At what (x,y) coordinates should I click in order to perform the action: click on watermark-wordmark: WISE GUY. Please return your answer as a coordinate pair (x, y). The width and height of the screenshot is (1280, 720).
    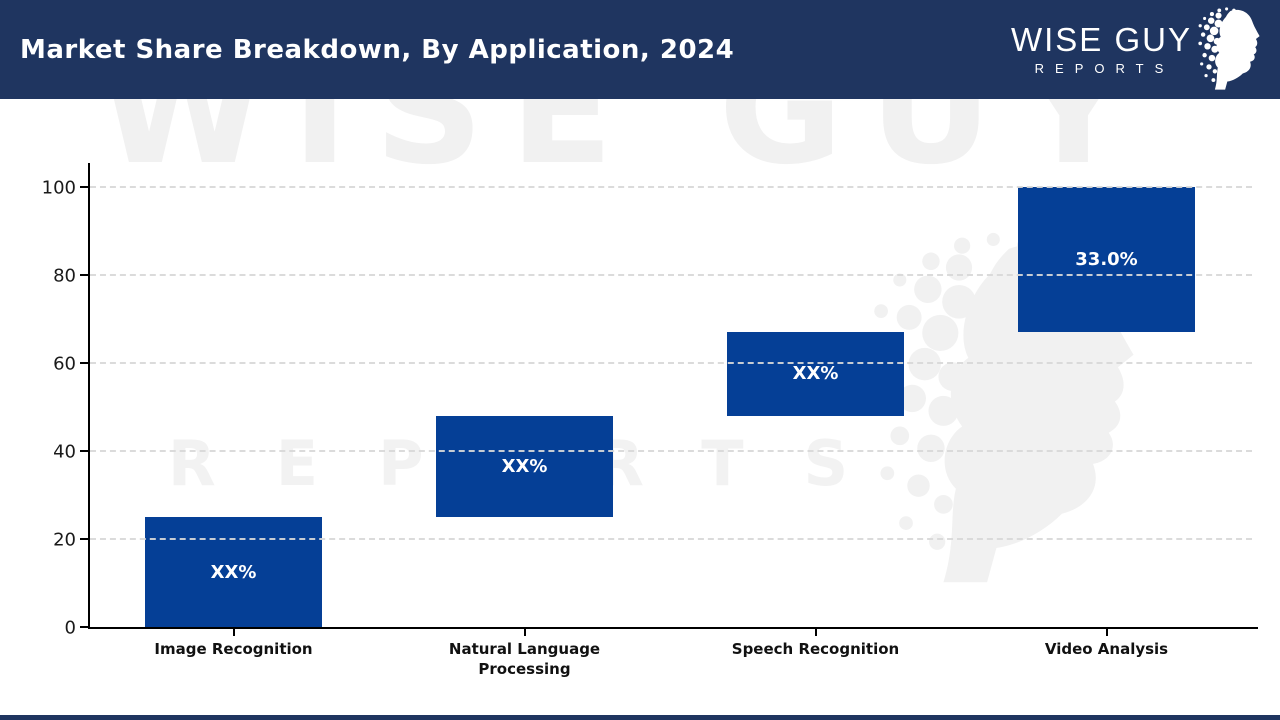
    Looking at the image, I should click on (626, 148).